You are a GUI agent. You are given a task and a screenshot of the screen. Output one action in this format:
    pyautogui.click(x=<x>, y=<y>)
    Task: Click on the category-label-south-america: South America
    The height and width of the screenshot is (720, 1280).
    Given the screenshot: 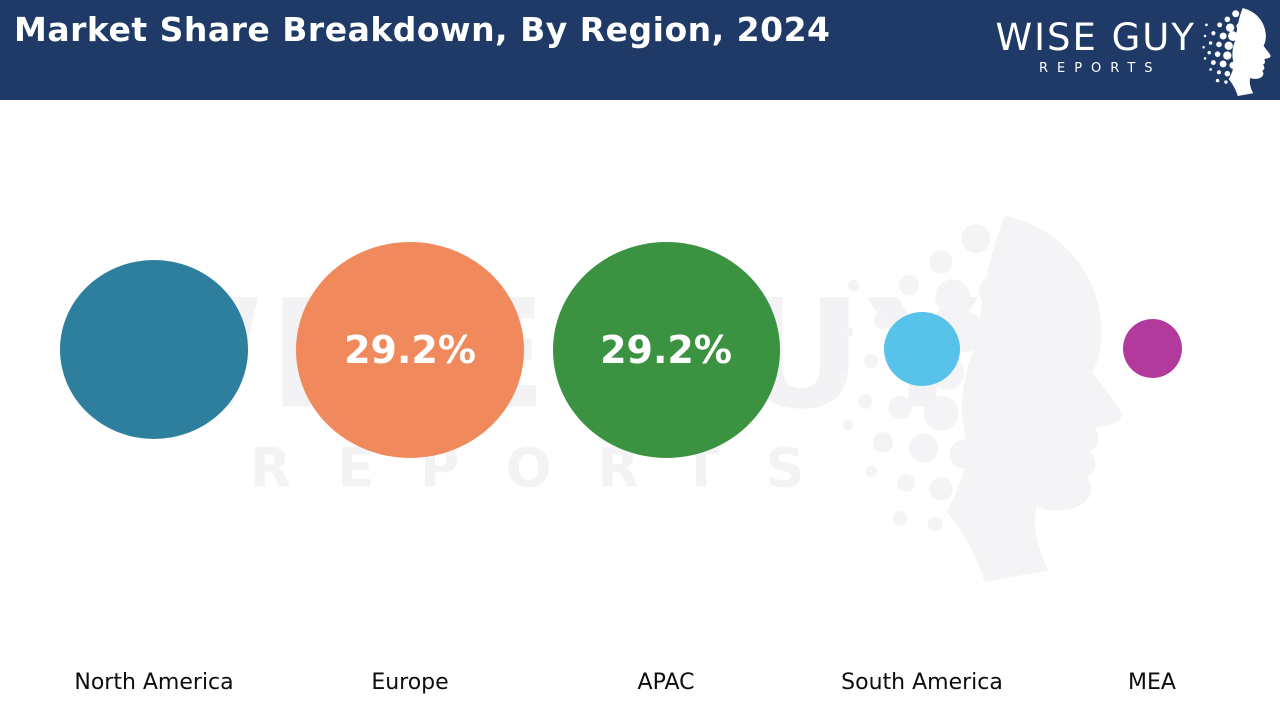 What is the action you would take?
    pyautogui.click(x=922, y=682)
    